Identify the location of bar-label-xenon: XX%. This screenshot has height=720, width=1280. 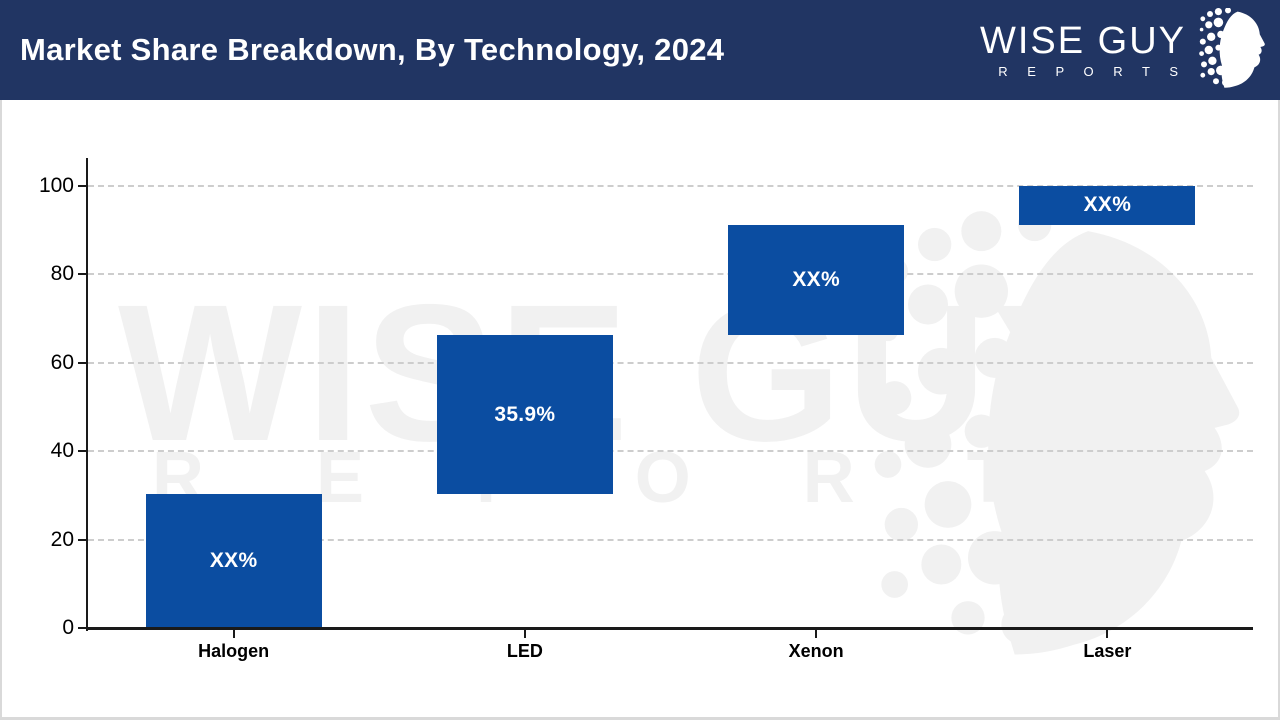
(816, 280).